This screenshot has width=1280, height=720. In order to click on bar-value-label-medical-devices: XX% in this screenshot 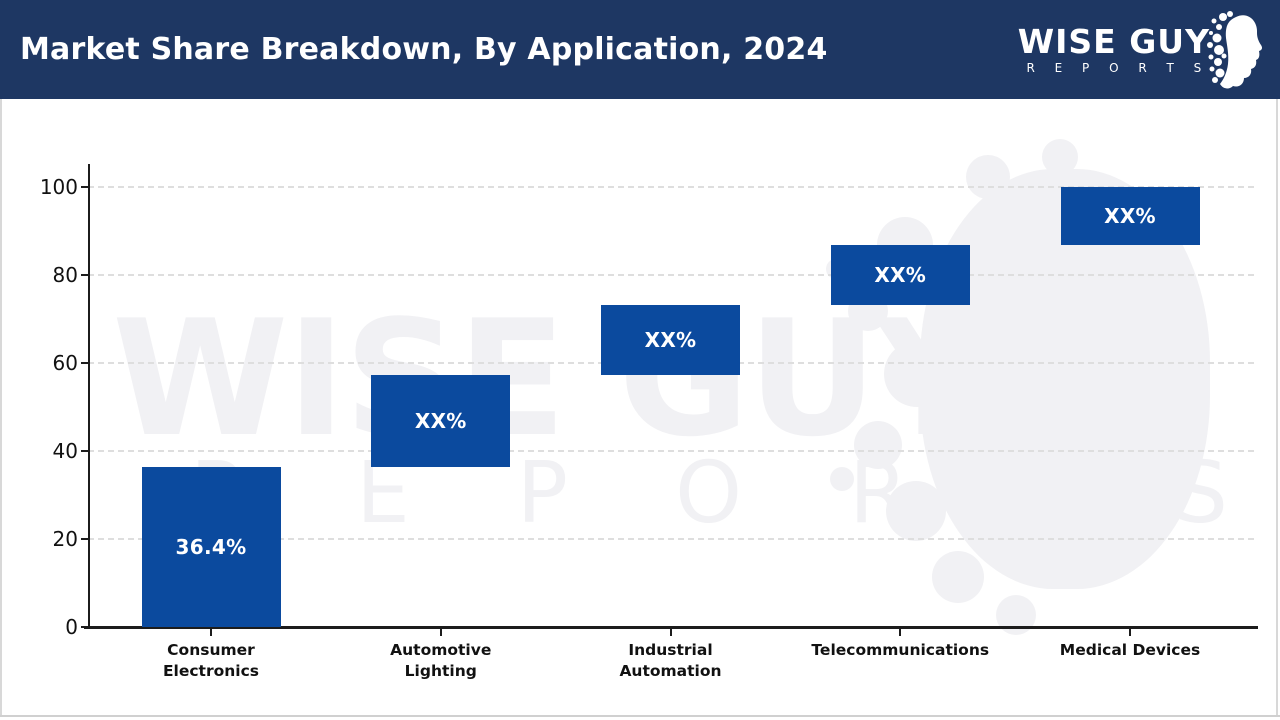, I will do `click(1130, 216)`.